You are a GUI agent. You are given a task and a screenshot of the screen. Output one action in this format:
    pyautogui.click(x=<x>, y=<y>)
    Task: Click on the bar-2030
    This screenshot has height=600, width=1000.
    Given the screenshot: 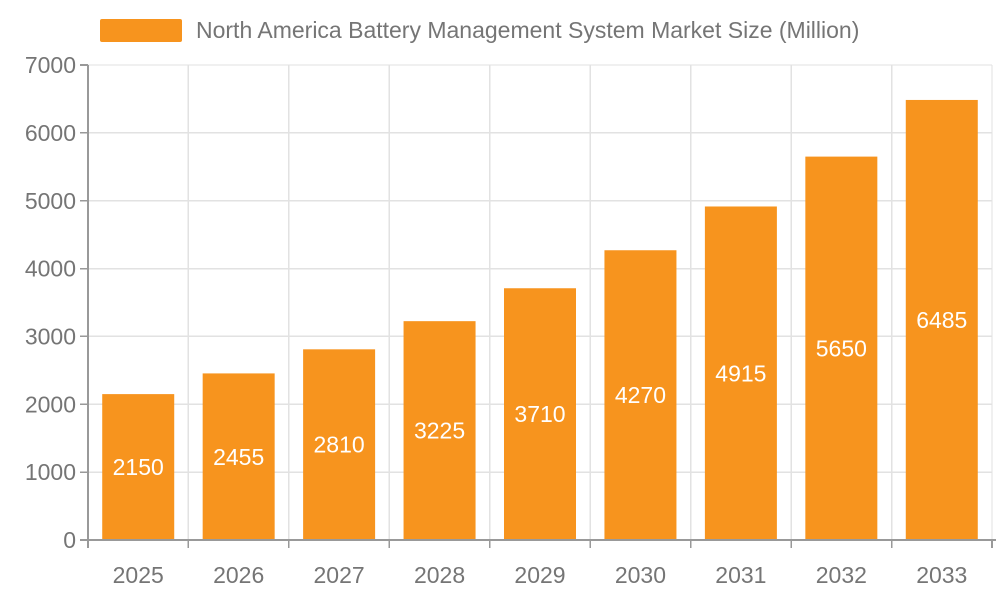 What is the action you would take?
    pyautogui.click(x=640, y=395)
    